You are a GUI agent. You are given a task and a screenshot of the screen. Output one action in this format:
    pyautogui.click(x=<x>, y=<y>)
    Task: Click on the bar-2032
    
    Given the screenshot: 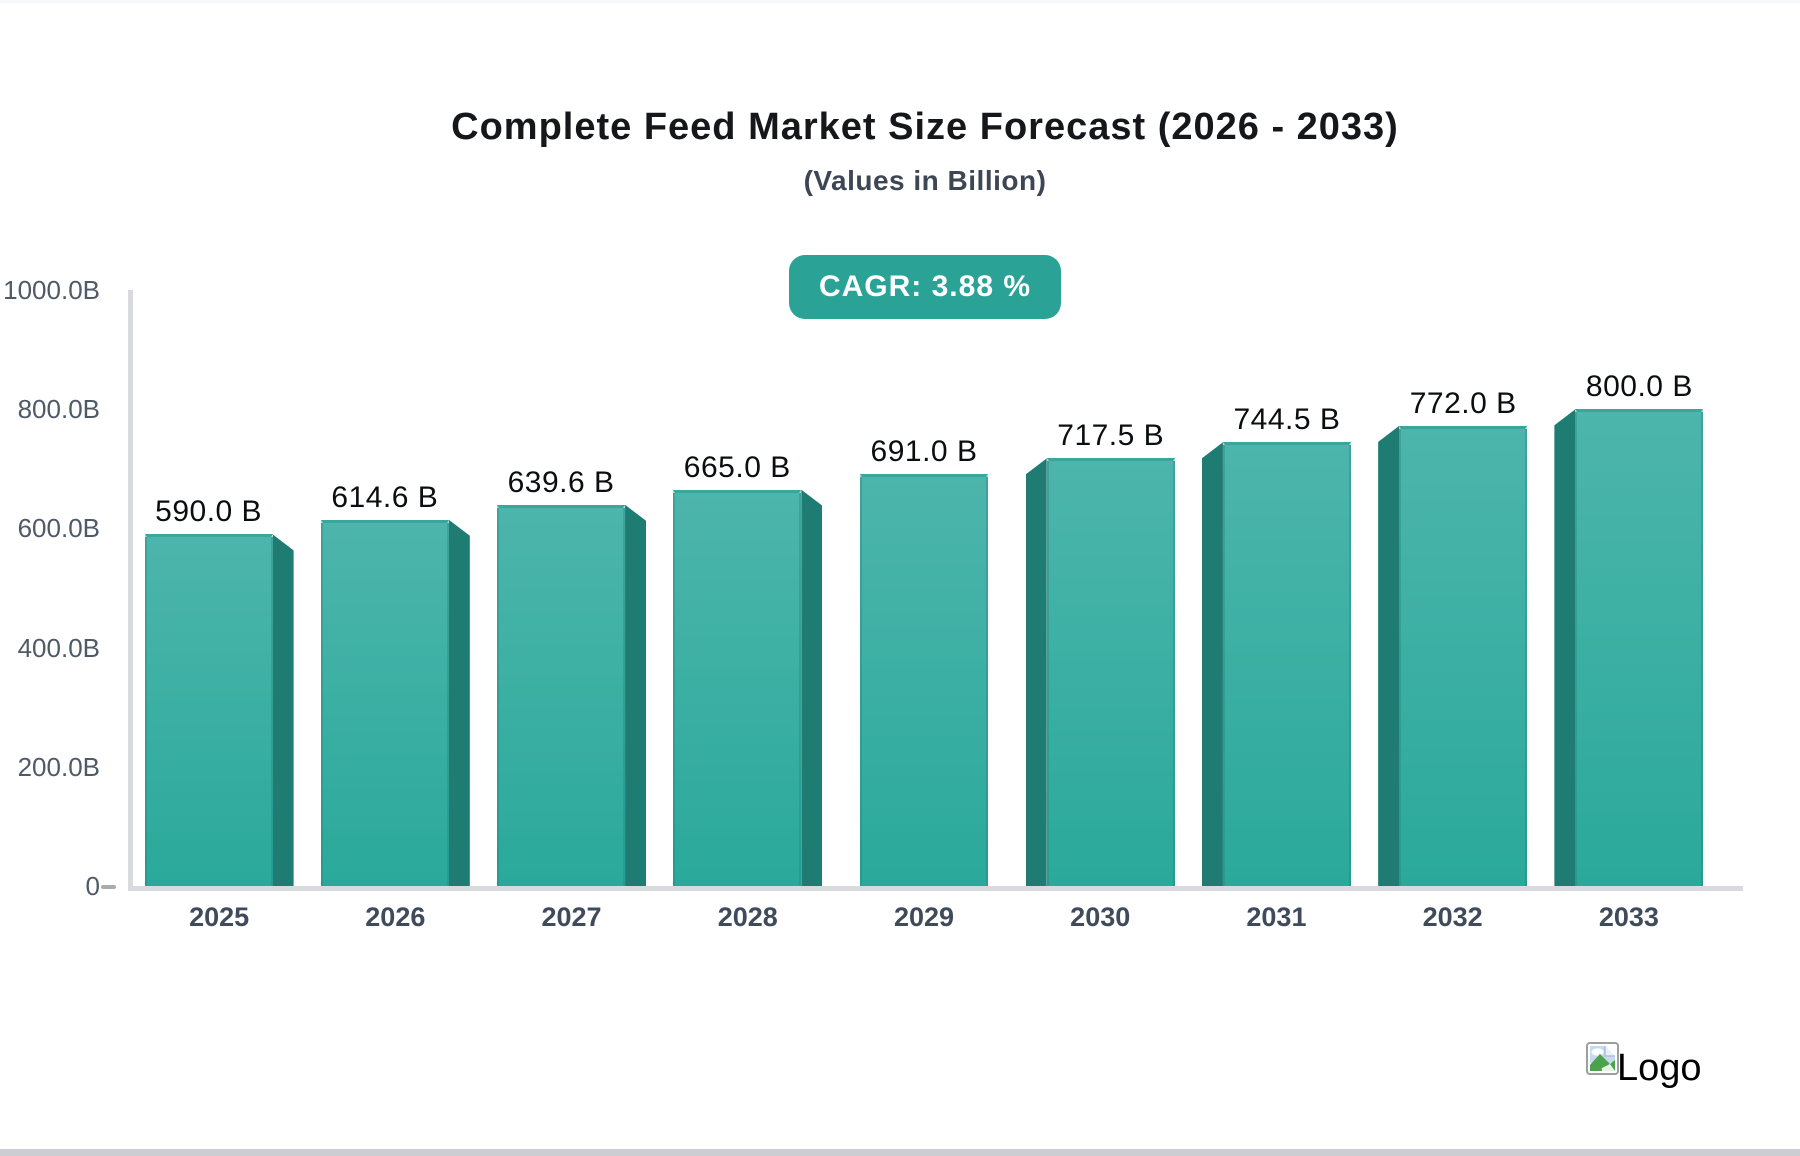 What is the action you would take?
    pyautogui.click(x=1463, y=655)
    